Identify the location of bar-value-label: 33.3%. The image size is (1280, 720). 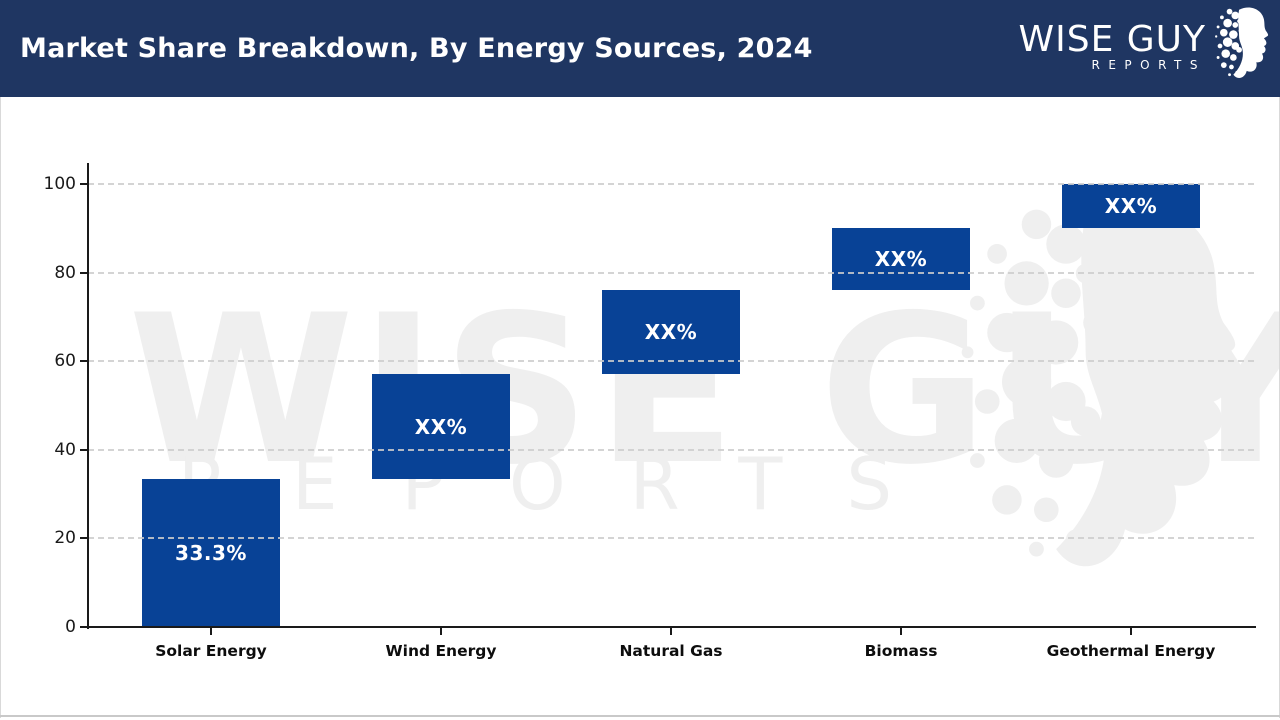
(211, 552).